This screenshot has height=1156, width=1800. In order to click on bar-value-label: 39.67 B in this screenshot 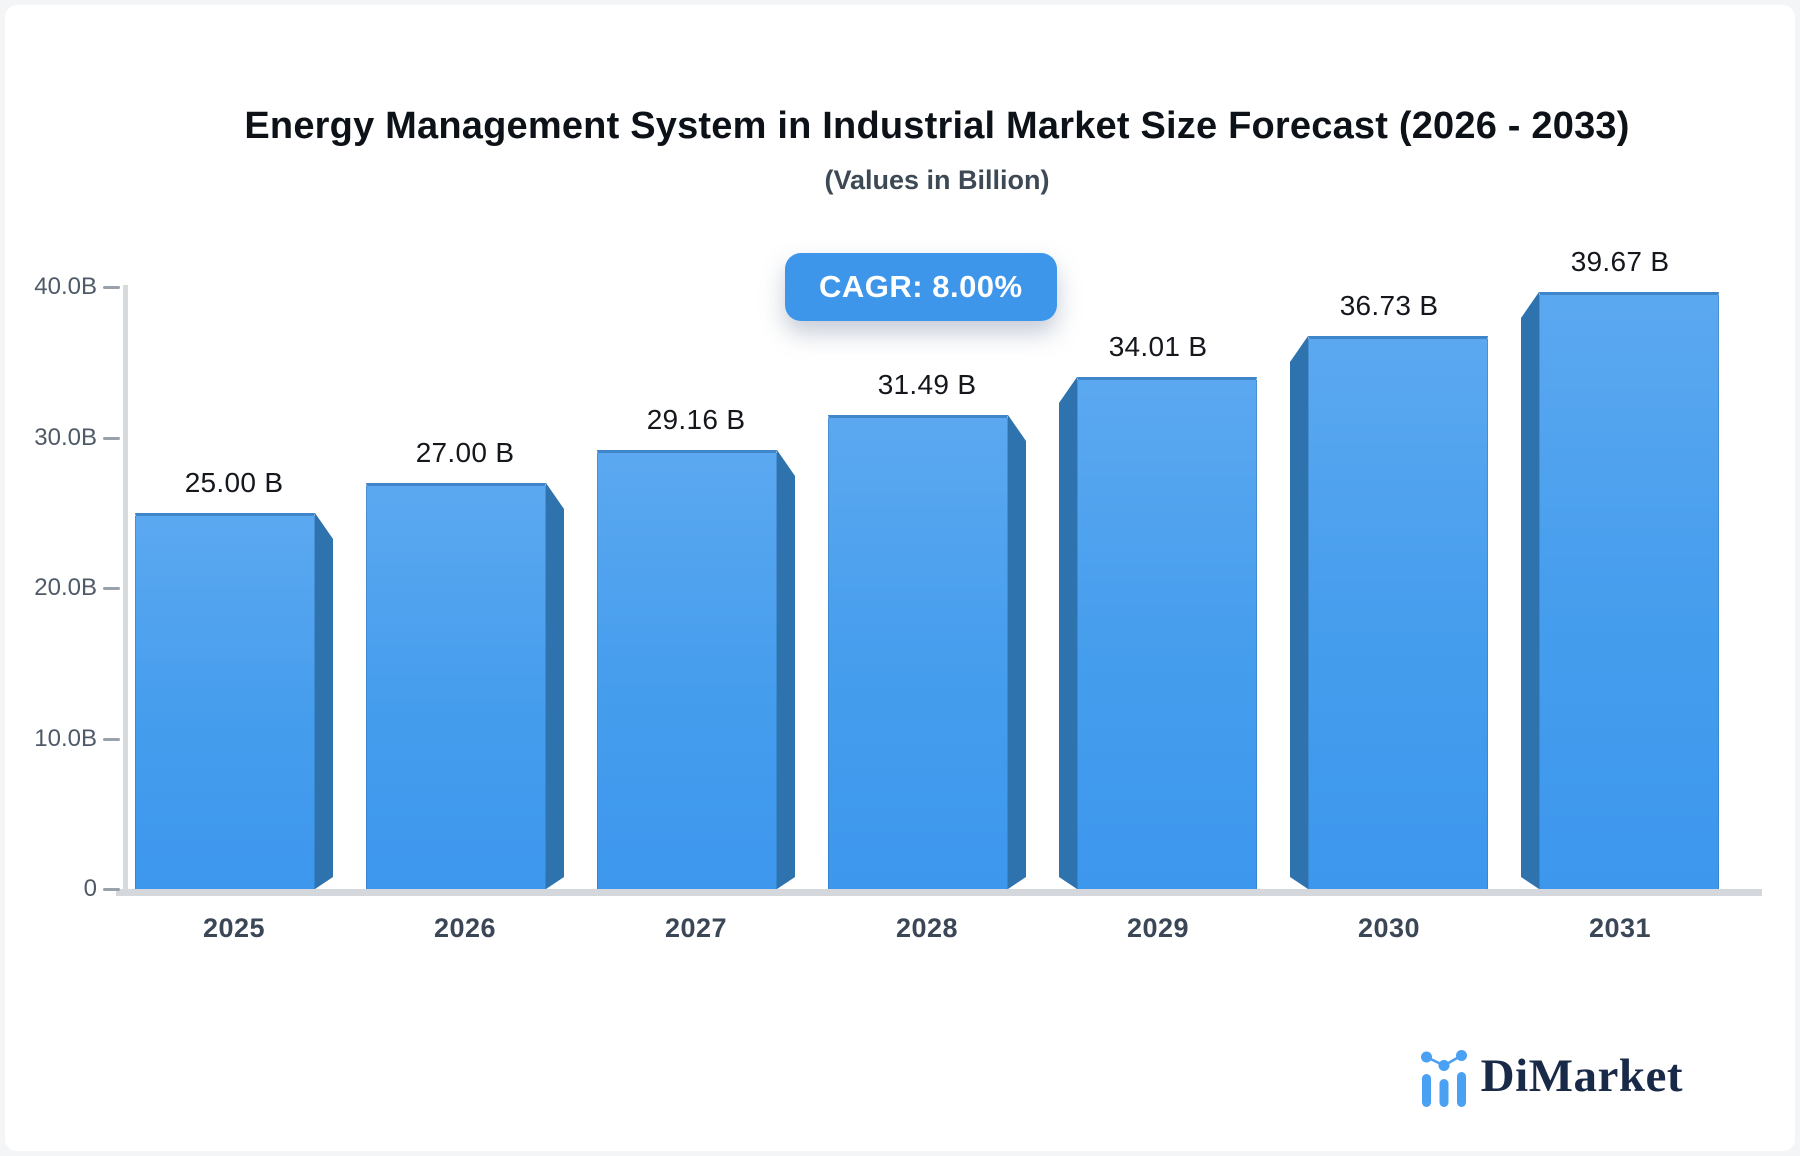, I will do `click(1620, 261)`.